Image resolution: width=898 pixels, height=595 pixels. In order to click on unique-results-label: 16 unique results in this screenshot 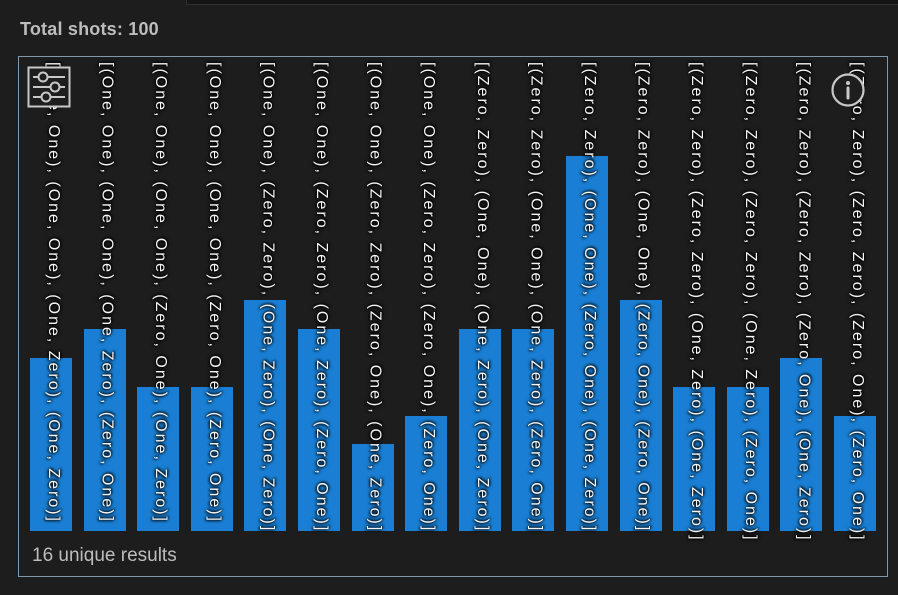, I will do `click(104, 555)`.